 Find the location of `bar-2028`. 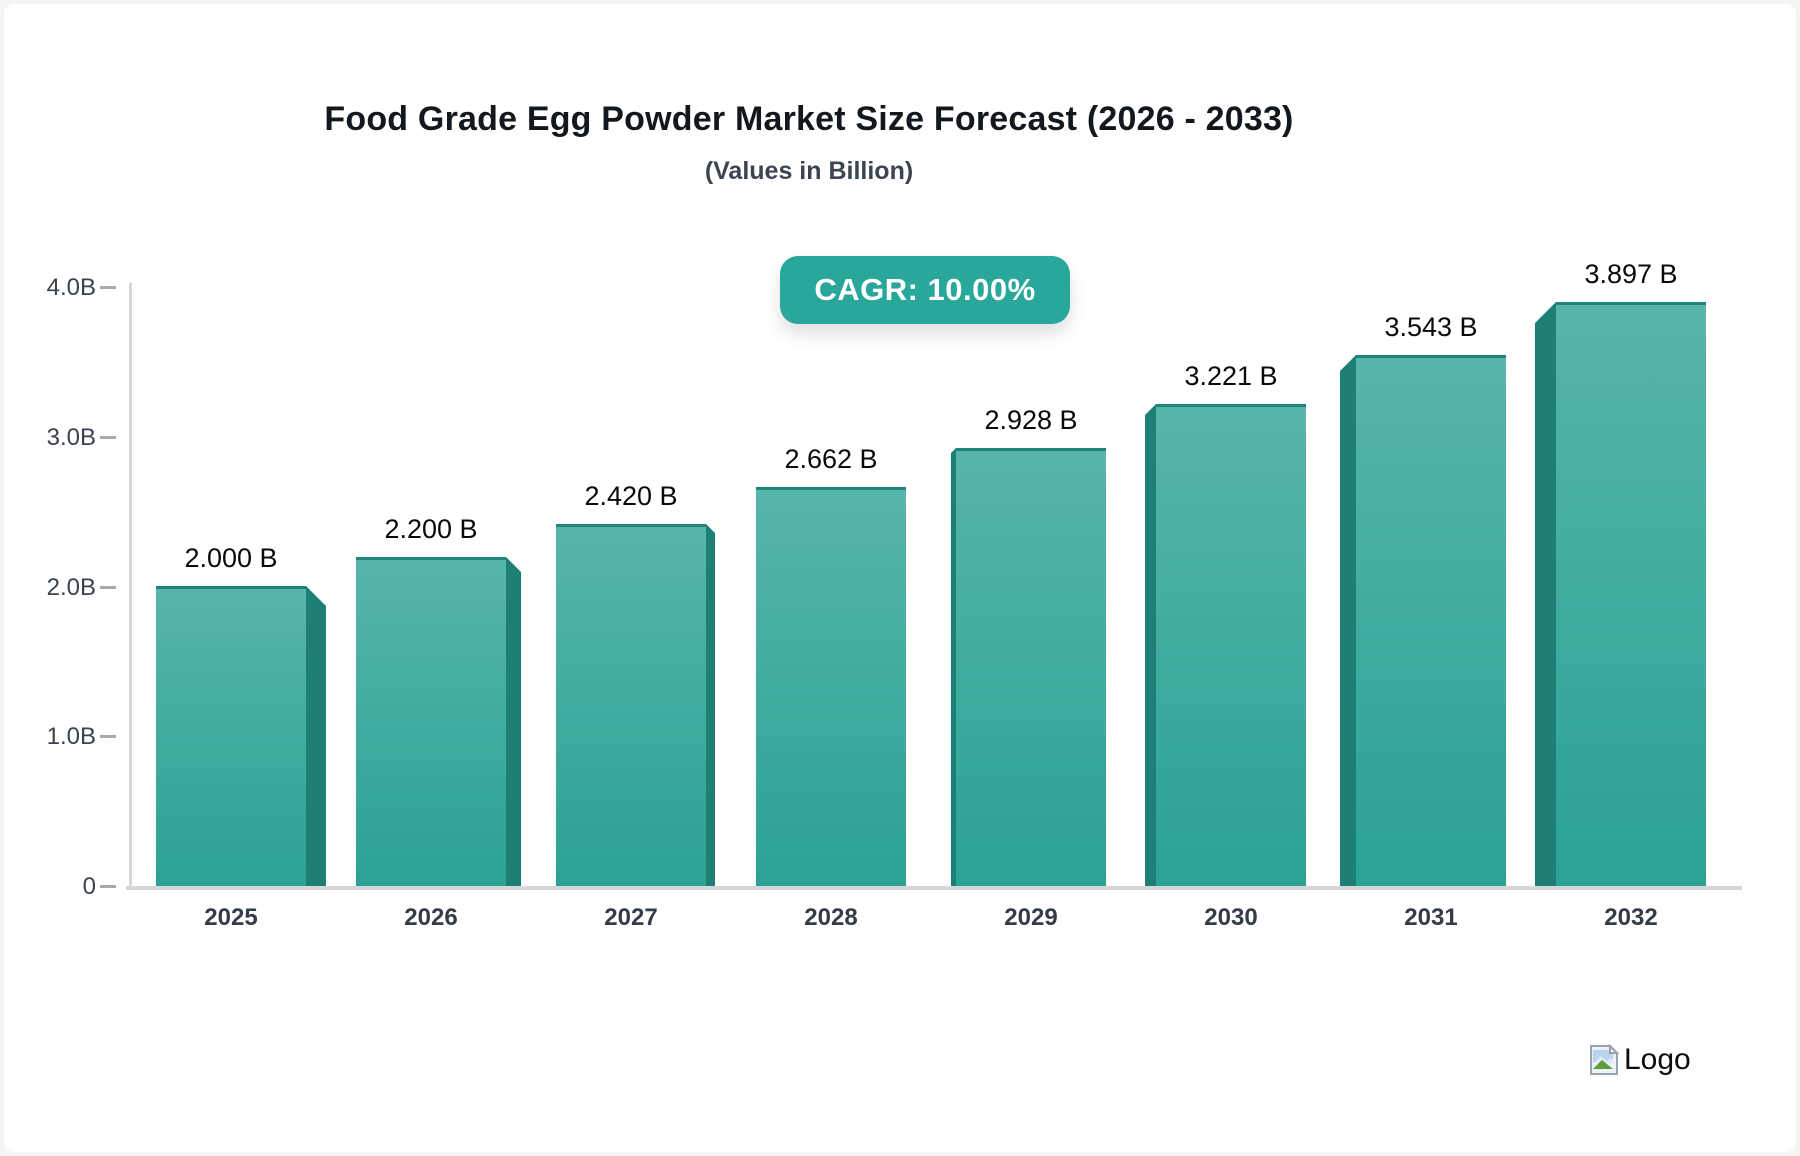

bar-2028 is located at coordinates (831, 686).